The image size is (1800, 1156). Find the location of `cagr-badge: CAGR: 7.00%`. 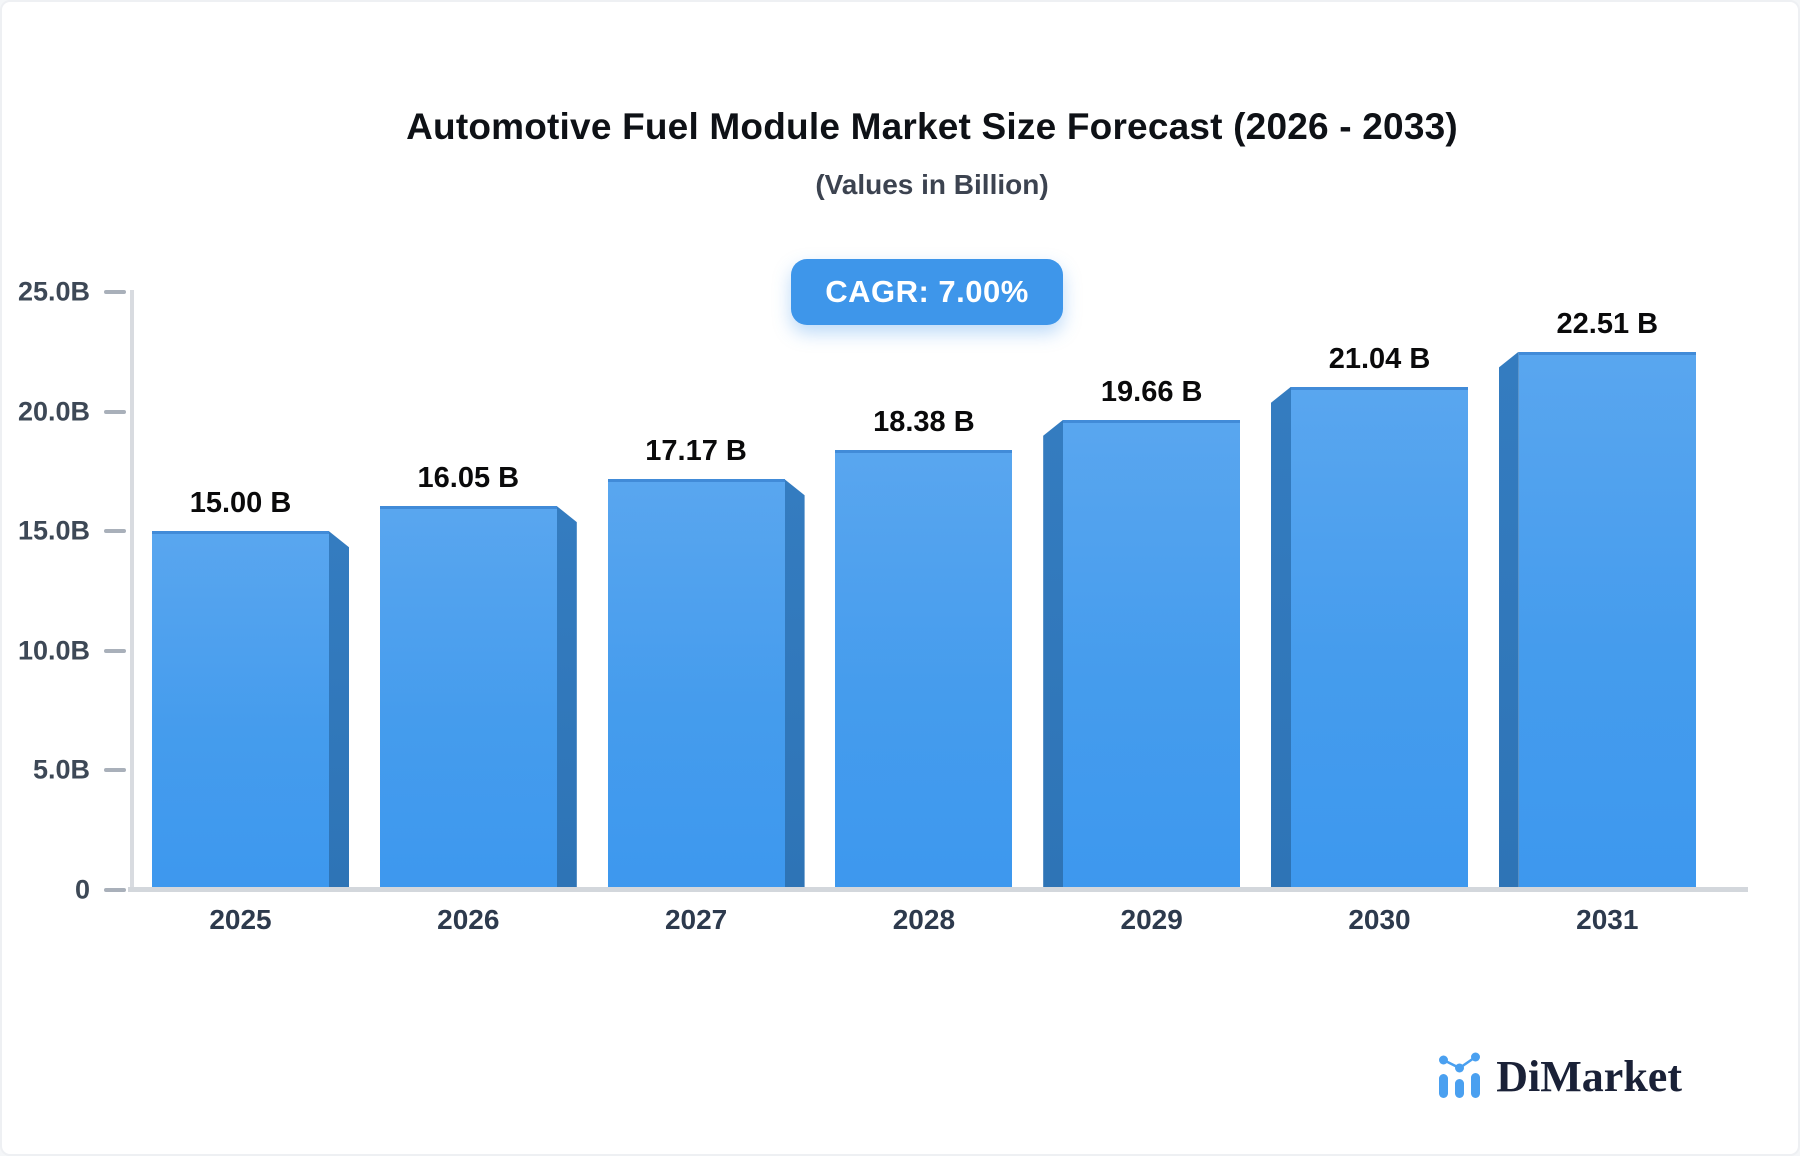

cagr-badge: CAGR: 7.00% is located at coordinates (927, 292).